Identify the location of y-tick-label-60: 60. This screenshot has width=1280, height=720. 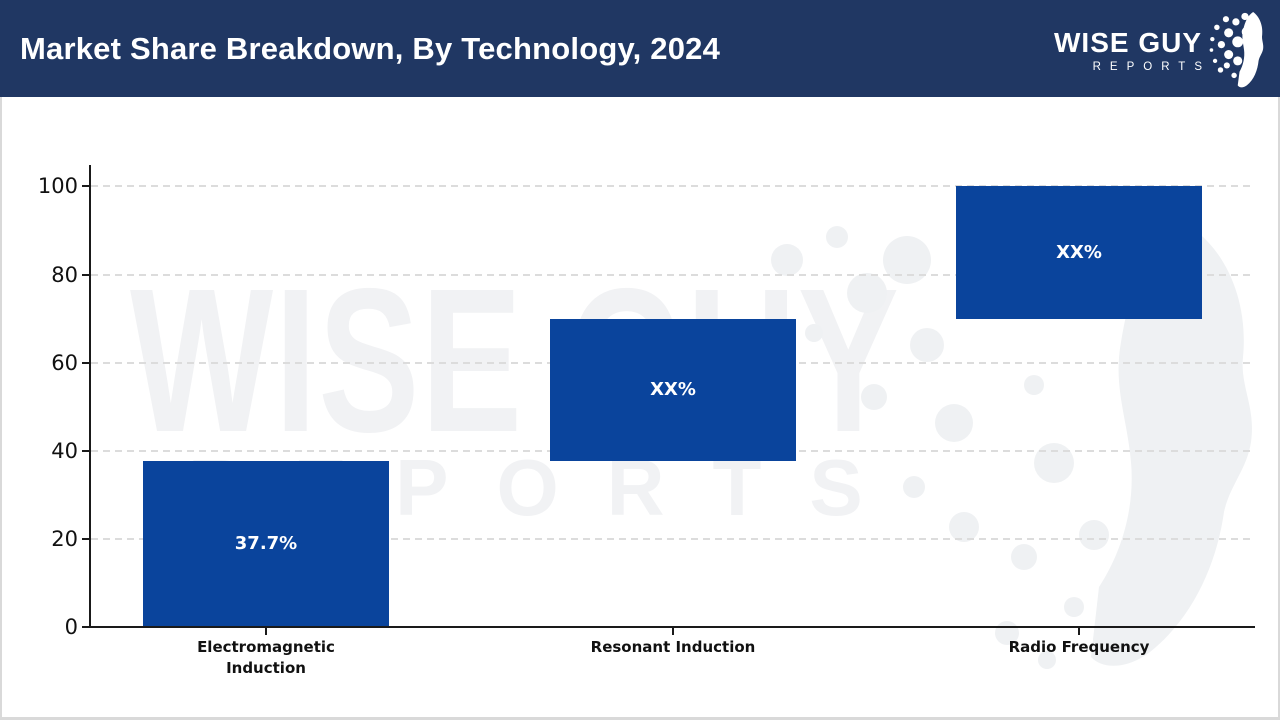
(64, 362).